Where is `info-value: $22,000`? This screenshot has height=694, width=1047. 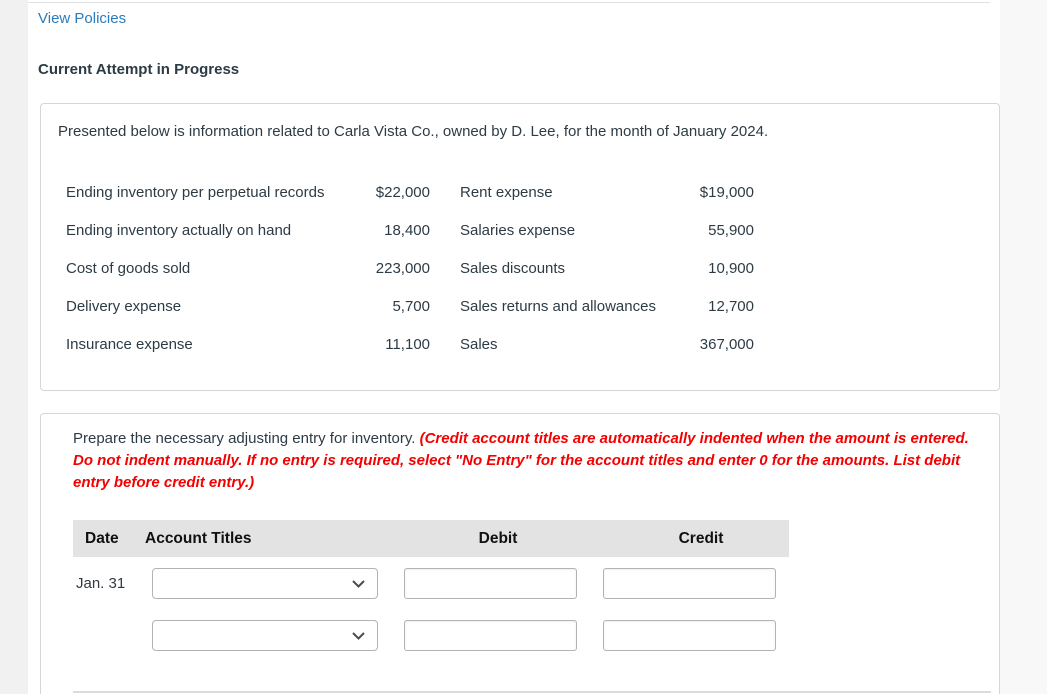
info-value: $22,000 is located at coordinates (402, 192).